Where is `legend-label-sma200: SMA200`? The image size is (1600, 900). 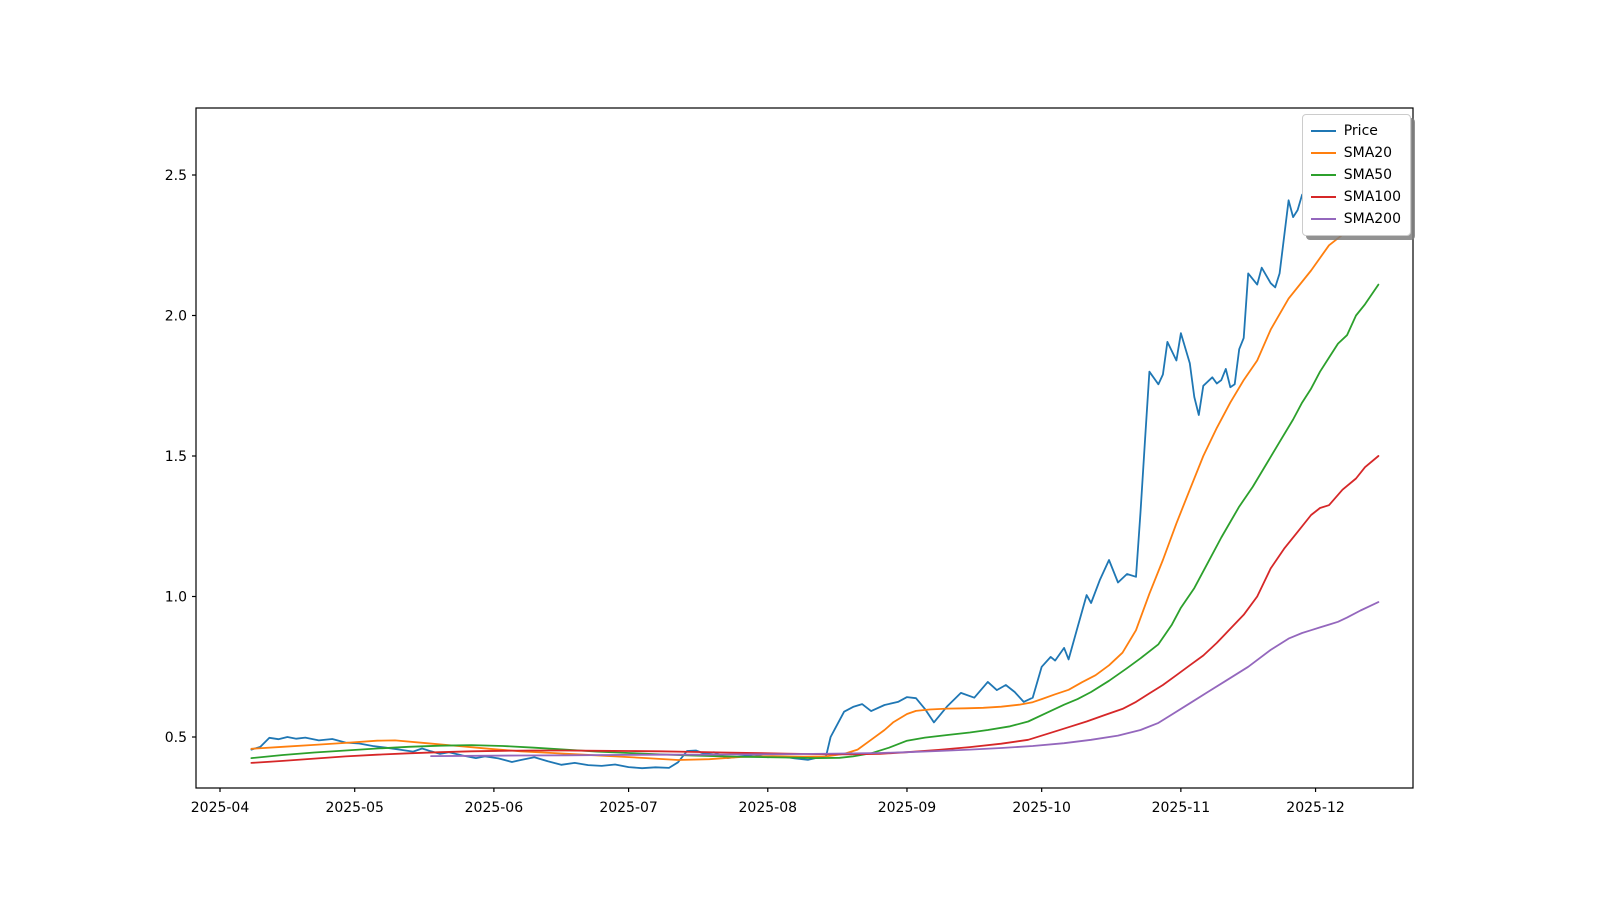
legend-label-sma200: SMA200 is located at coordinates (1372, 219).